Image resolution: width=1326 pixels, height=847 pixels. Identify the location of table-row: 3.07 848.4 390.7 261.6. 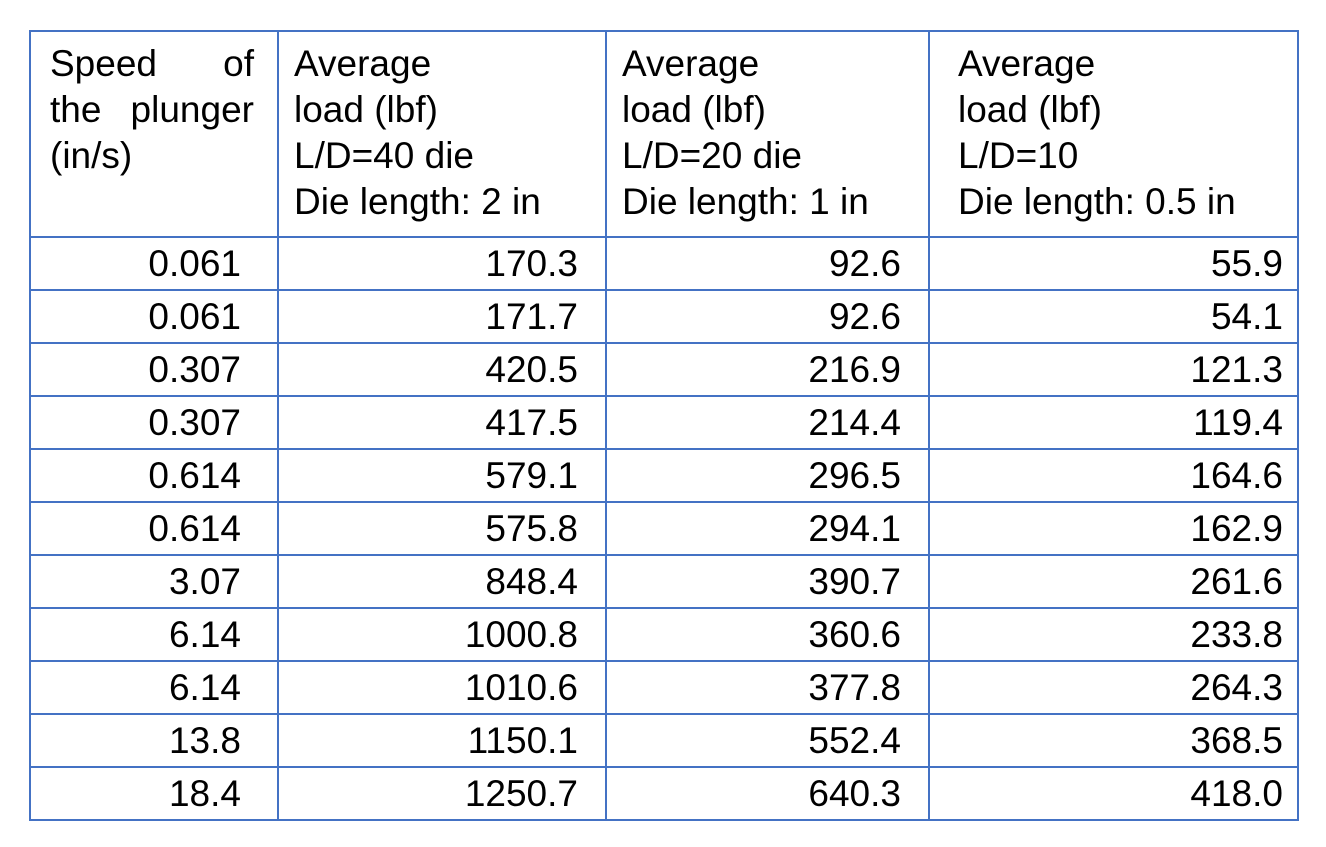
(664, 581).